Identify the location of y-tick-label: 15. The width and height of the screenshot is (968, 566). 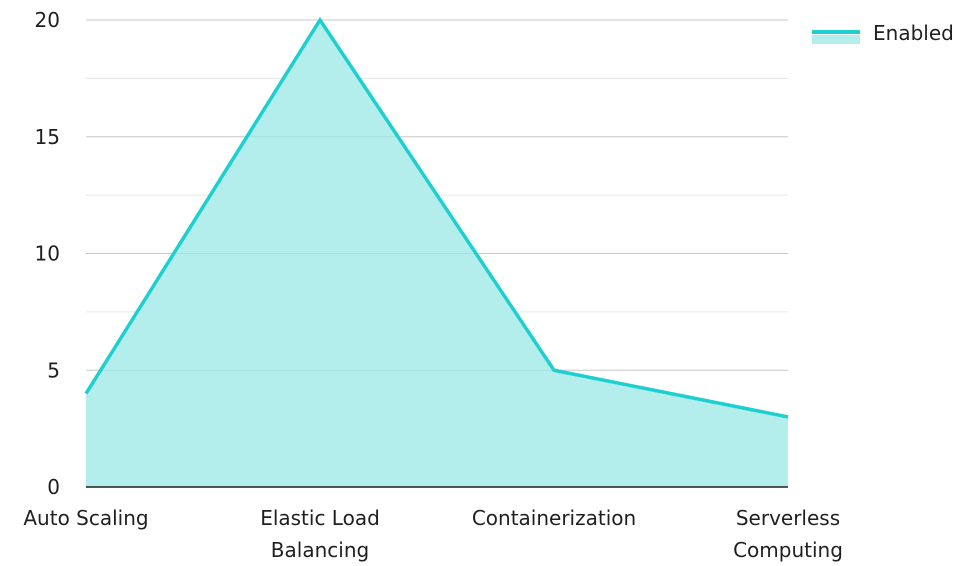
(47, 137).